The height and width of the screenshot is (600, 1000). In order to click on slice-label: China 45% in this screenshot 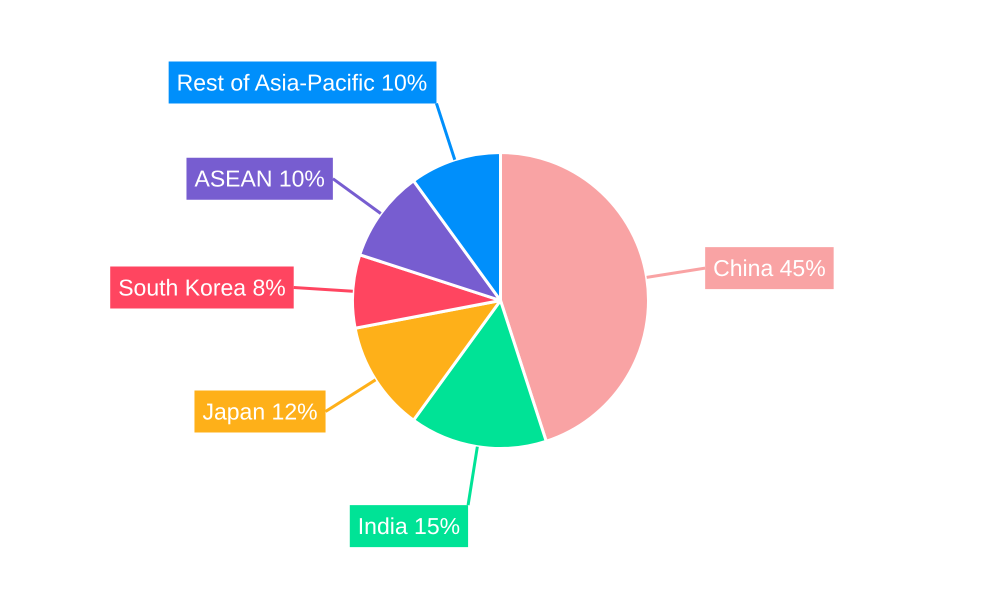, I will do `click(769, 268)`.